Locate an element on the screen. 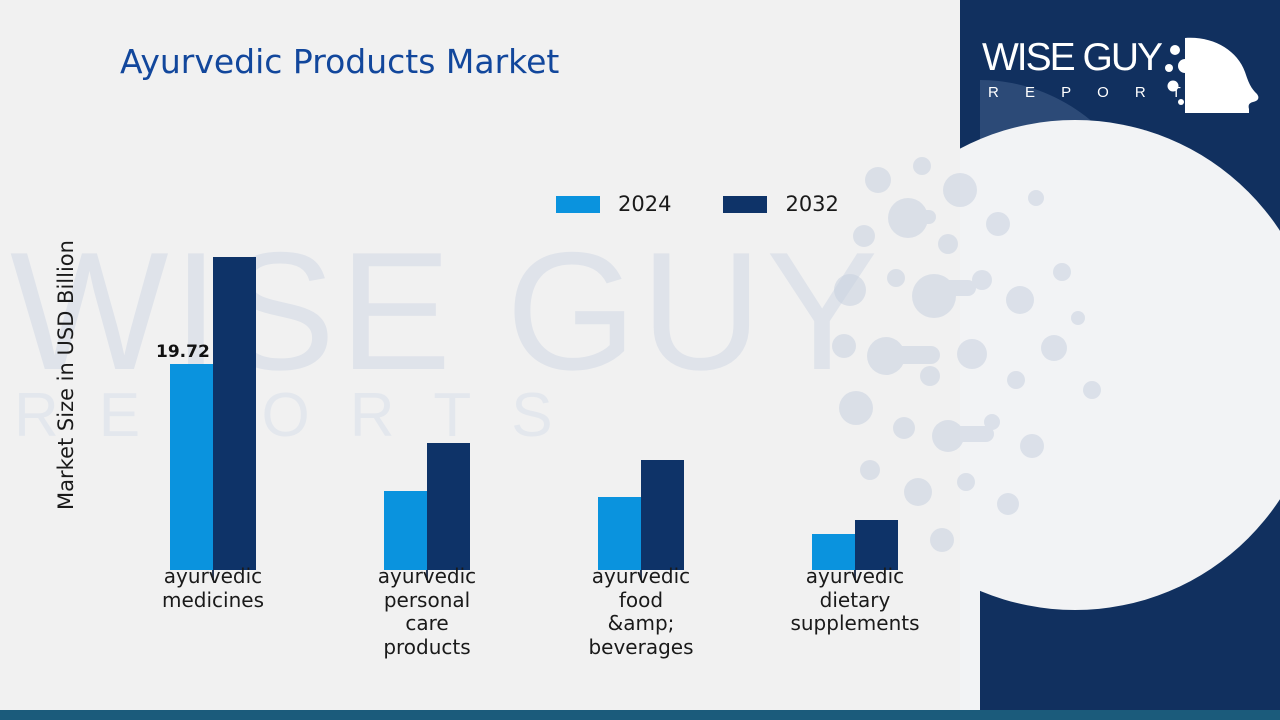 The width and height of the screenshot is (1280, 720). chart-legend: 2024 2032 is located at coordinates (697, 204).